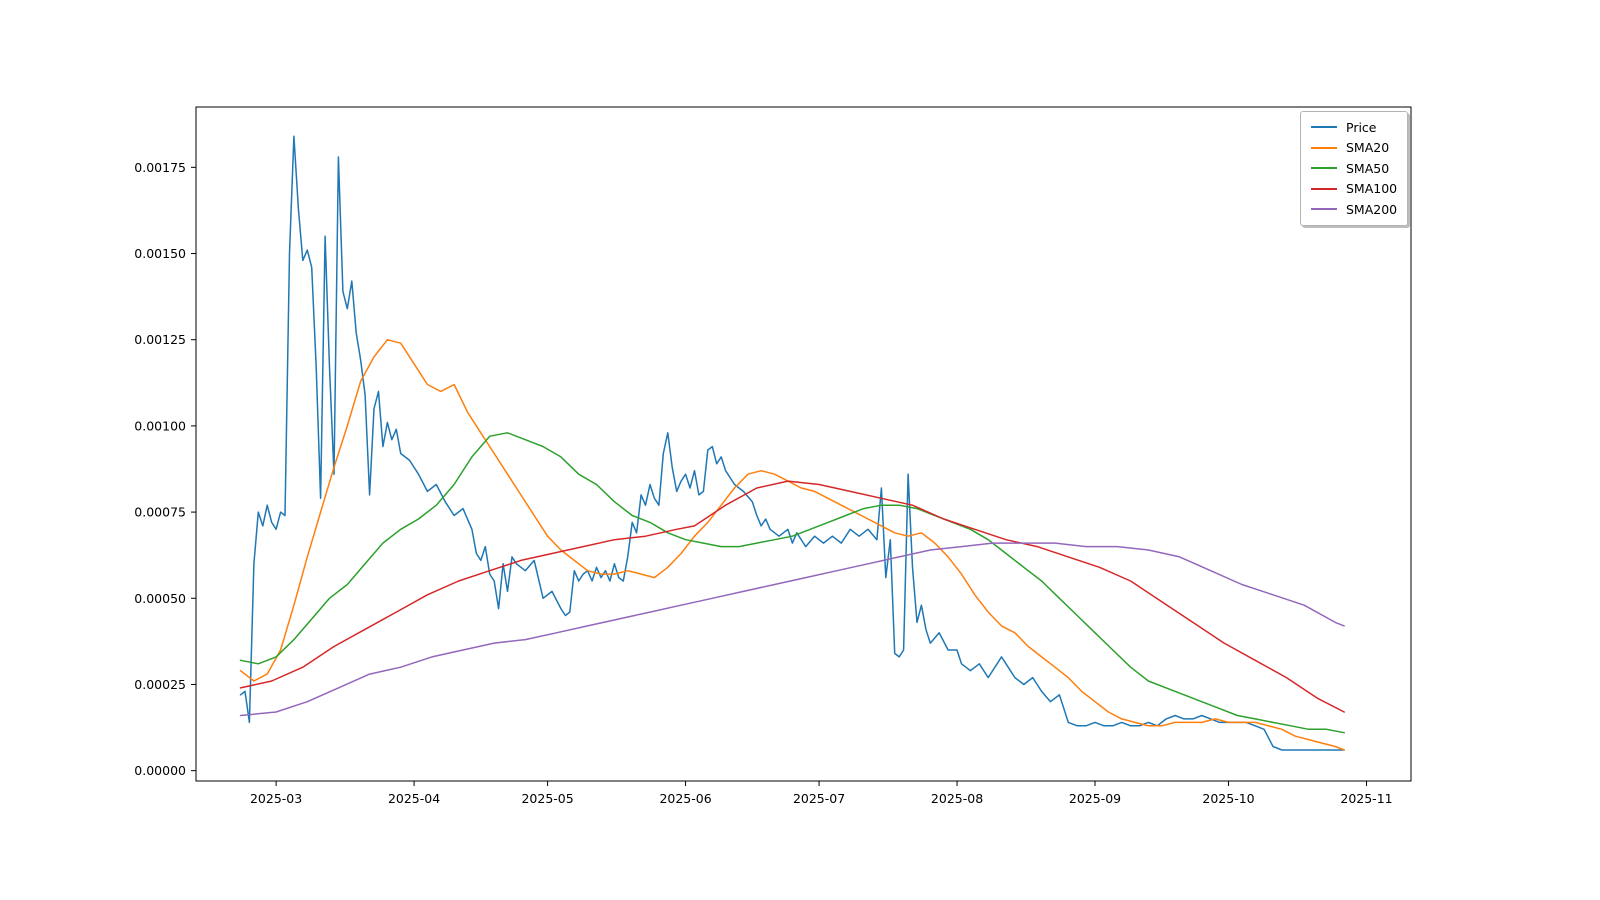  I want to click on x-tick-label: 2025-10, so click(1228, 798).